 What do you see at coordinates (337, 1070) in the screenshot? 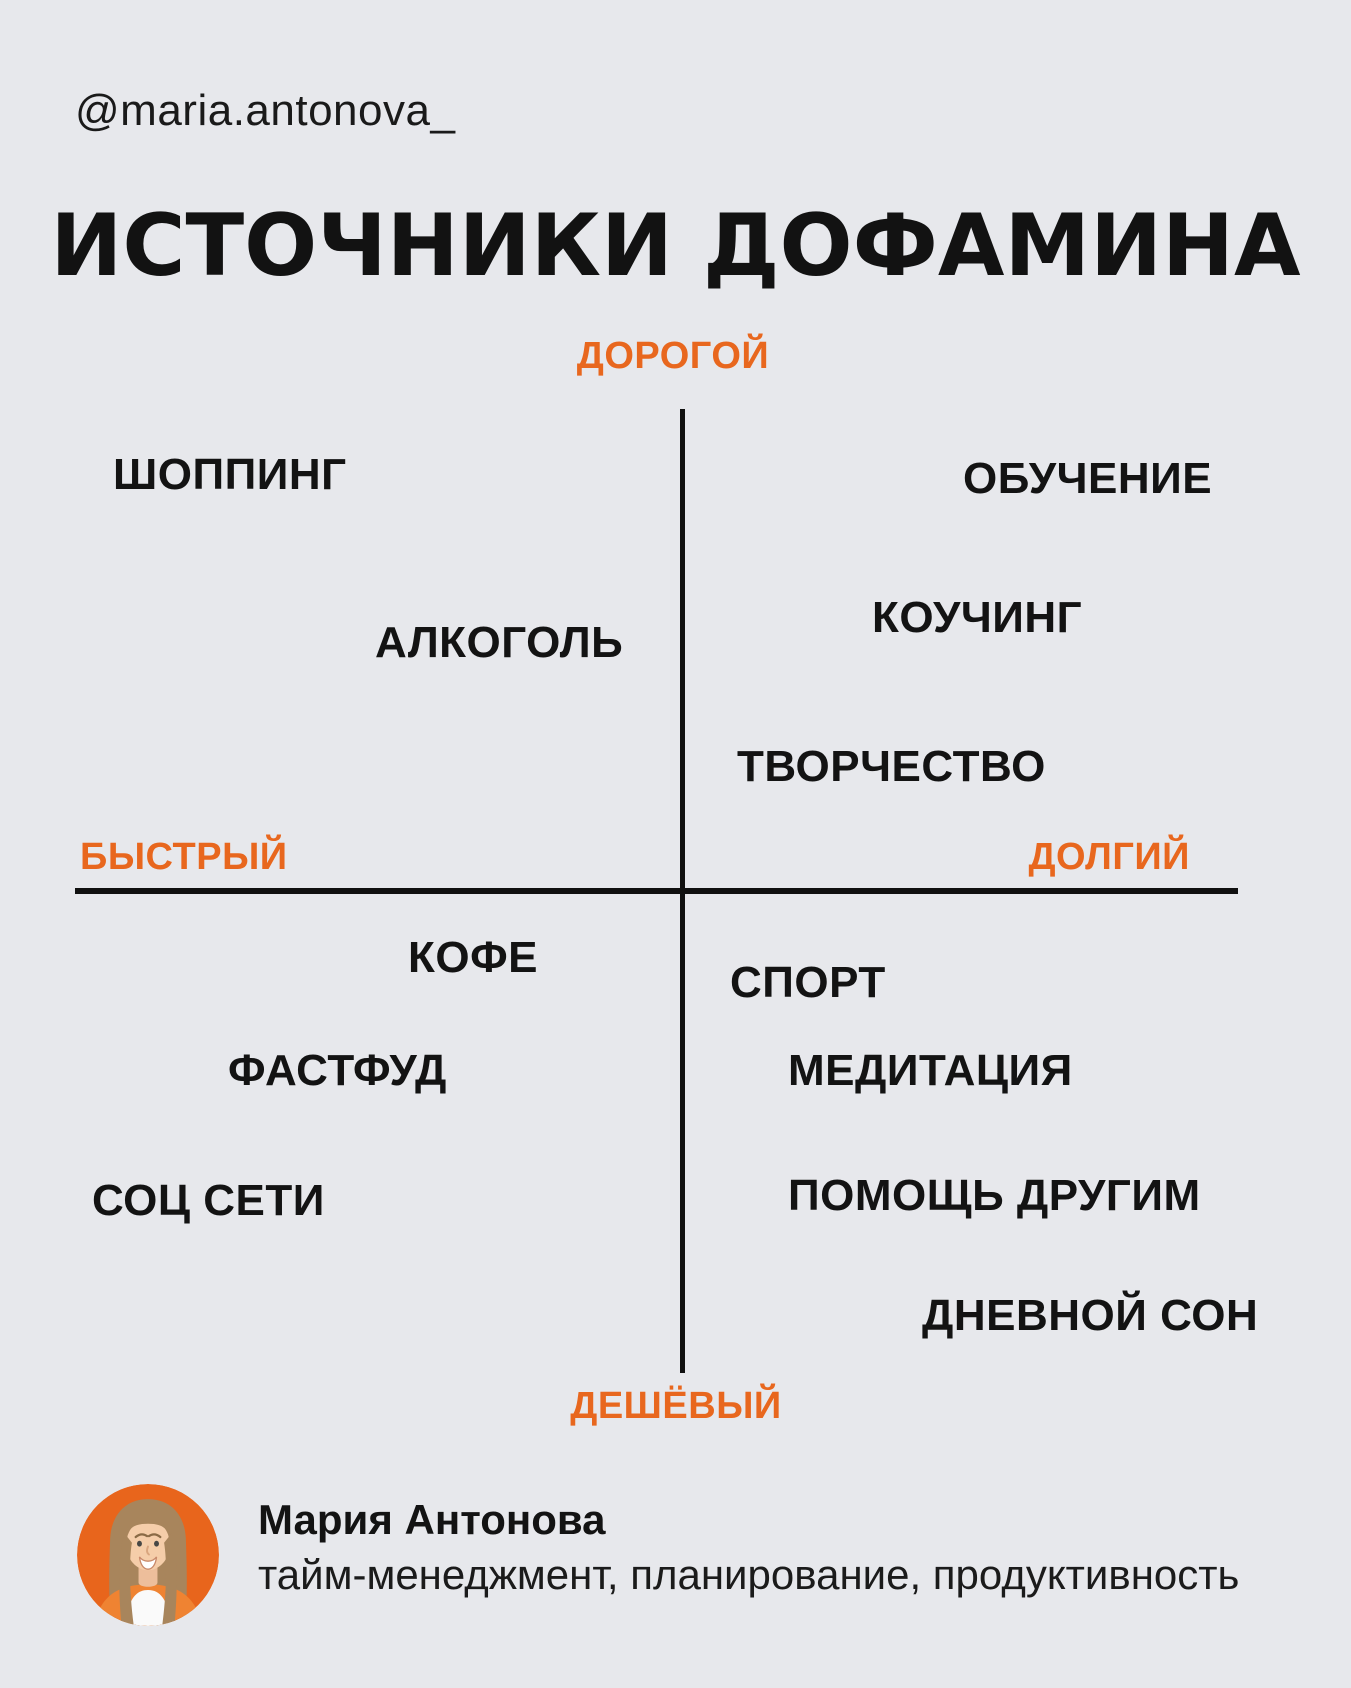
I see `quadrant-item-fastfood: ФАСТФУД` at bounding box center [337, 1070].